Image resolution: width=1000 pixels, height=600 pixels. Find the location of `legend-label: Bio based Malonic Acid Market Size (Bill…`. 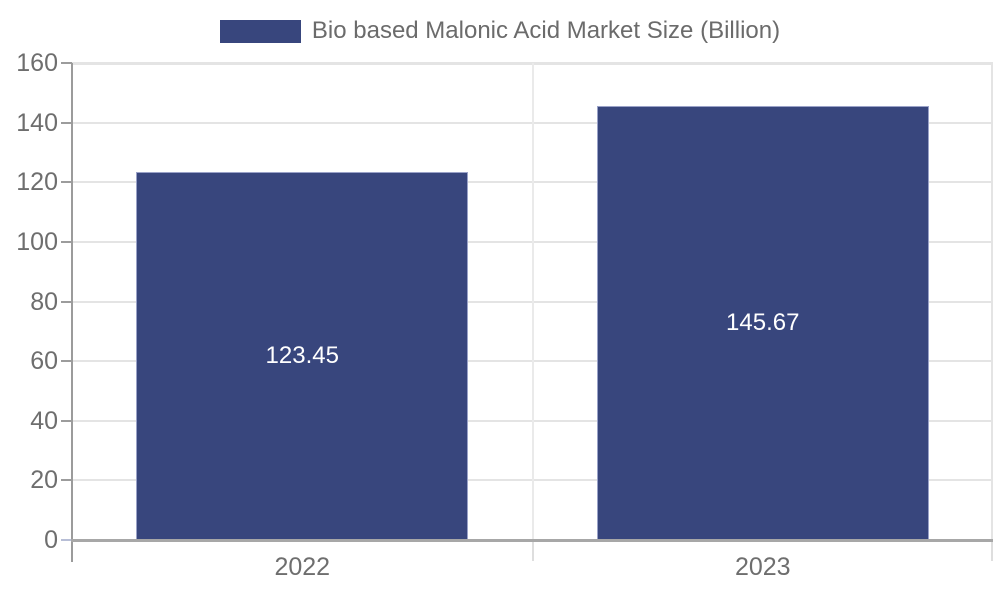

legend-label: Bio based Malonic Acid Market Size (Bill… is located at coordinates (546, 30).